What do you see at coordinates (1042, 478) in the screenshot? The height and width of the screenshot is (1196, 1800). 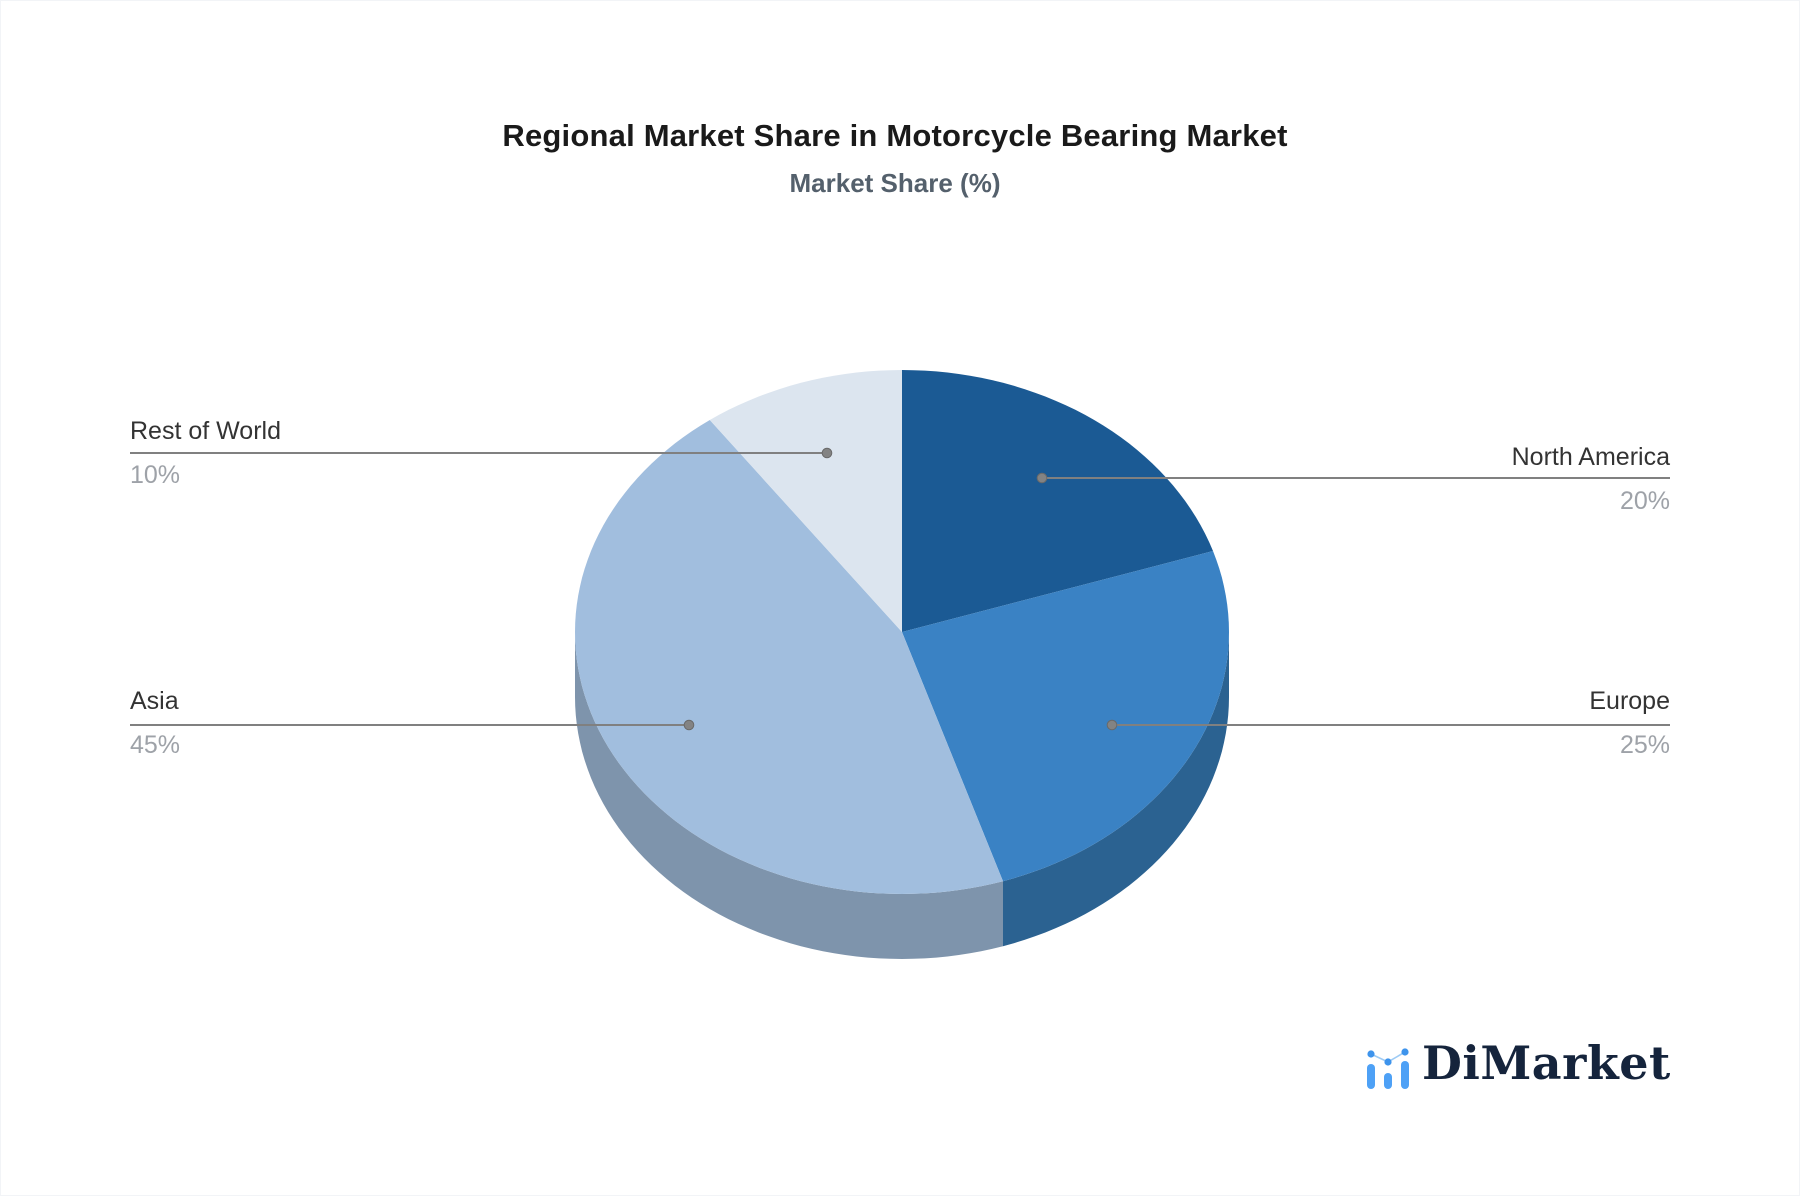 I see `leader-dot-north-america` at bounding box center [1042, 478].